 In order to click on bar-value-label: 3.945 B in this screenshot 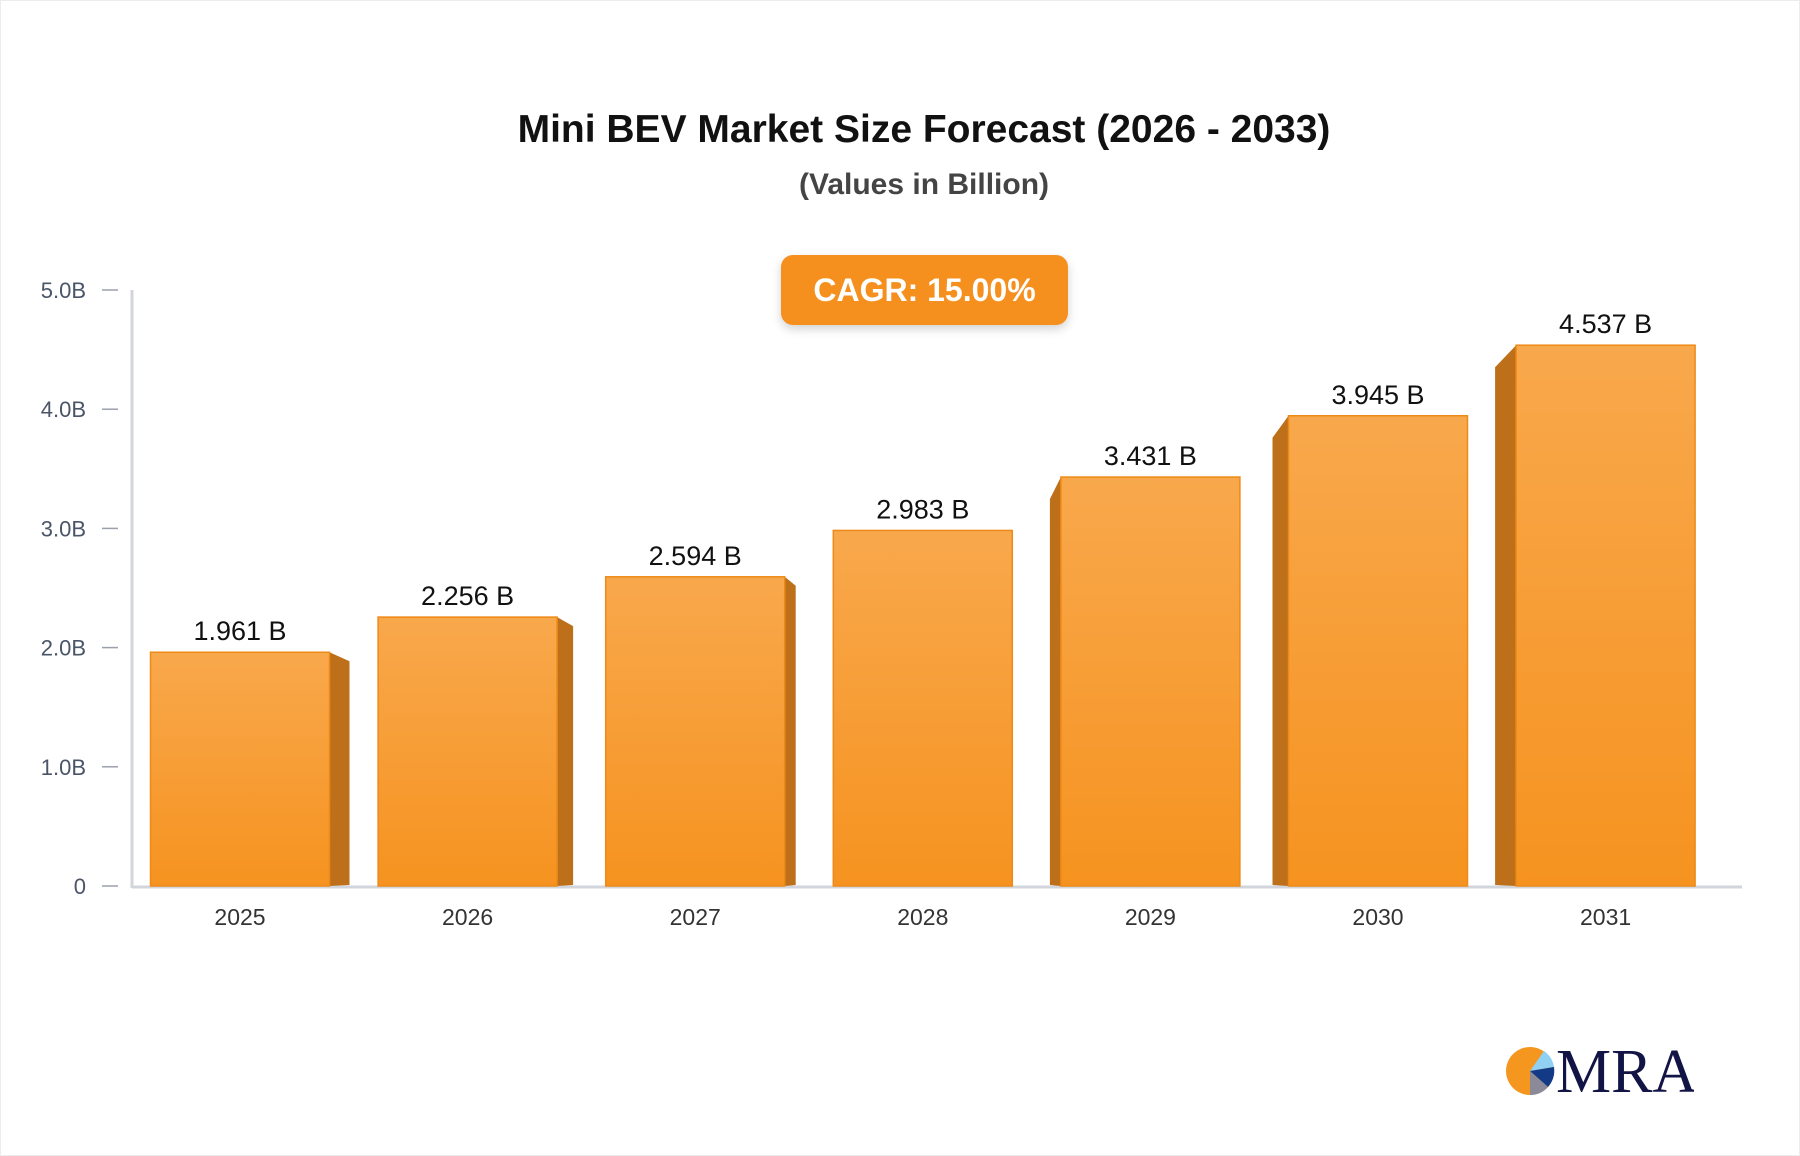, I will do `click(1377, 395)`.